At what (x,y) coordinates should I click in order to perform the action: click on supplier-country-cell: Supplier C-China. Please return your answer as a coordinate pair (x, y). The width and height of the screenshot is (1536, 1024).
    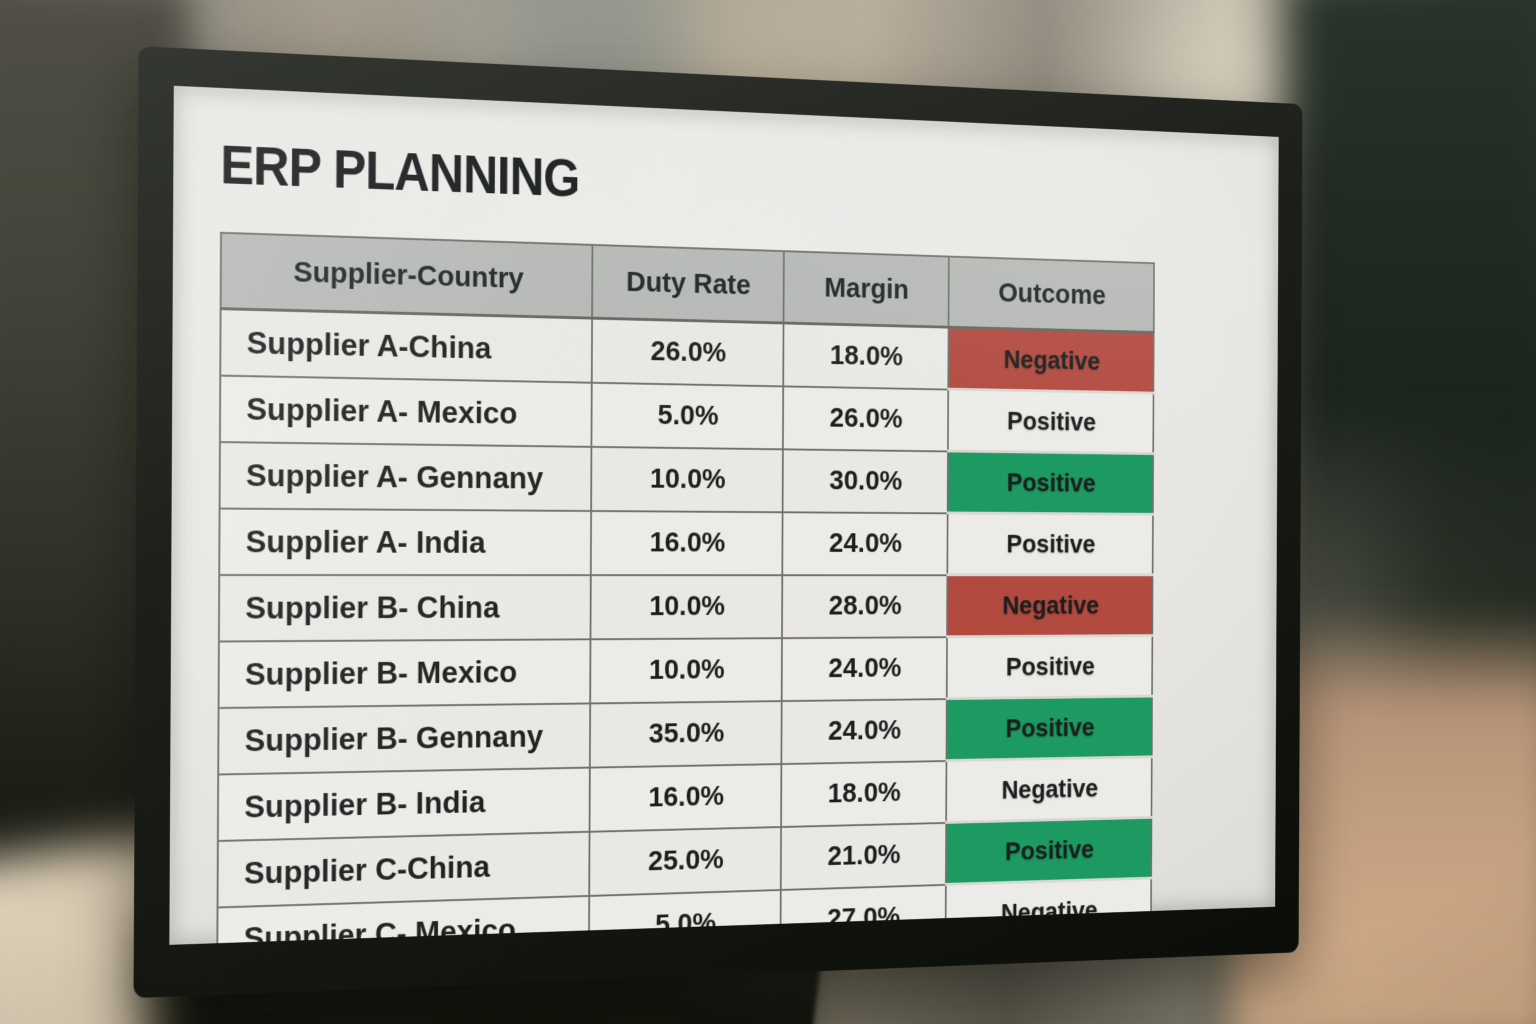
    Looking at the image, I should click on (403, 869).